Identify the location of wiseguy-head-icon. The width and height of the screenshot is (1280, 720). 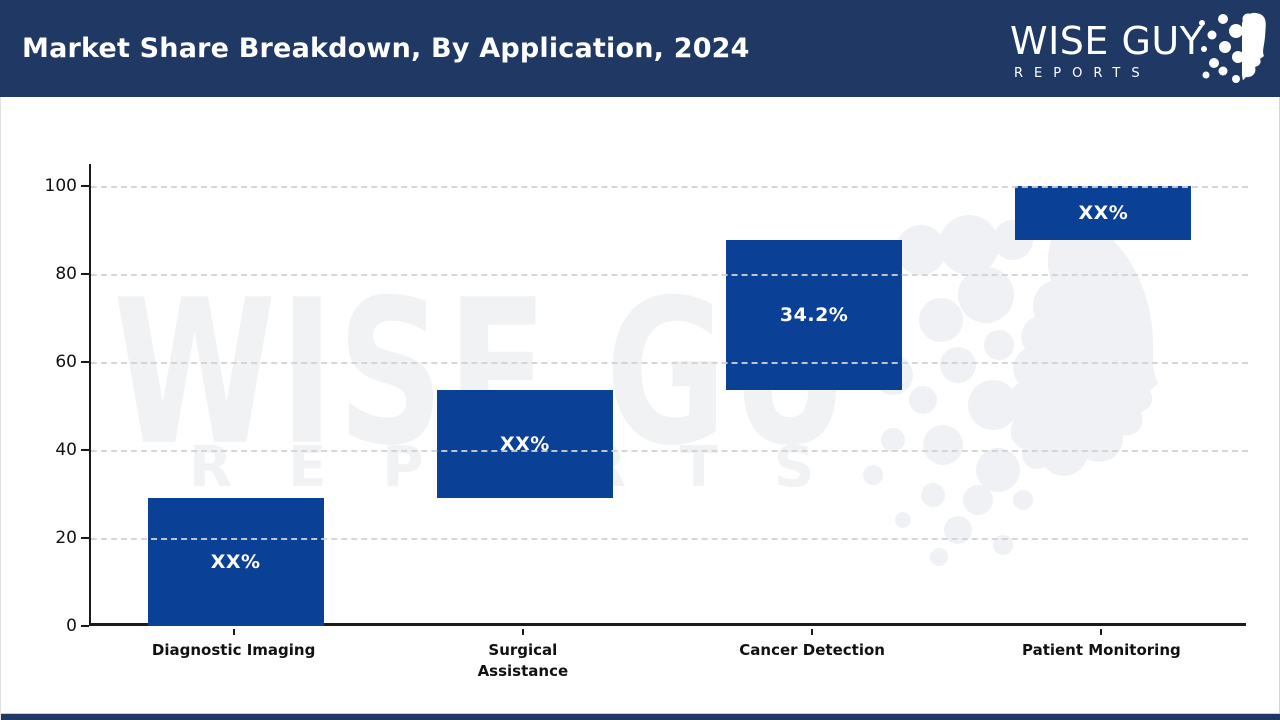
(1232, 47).